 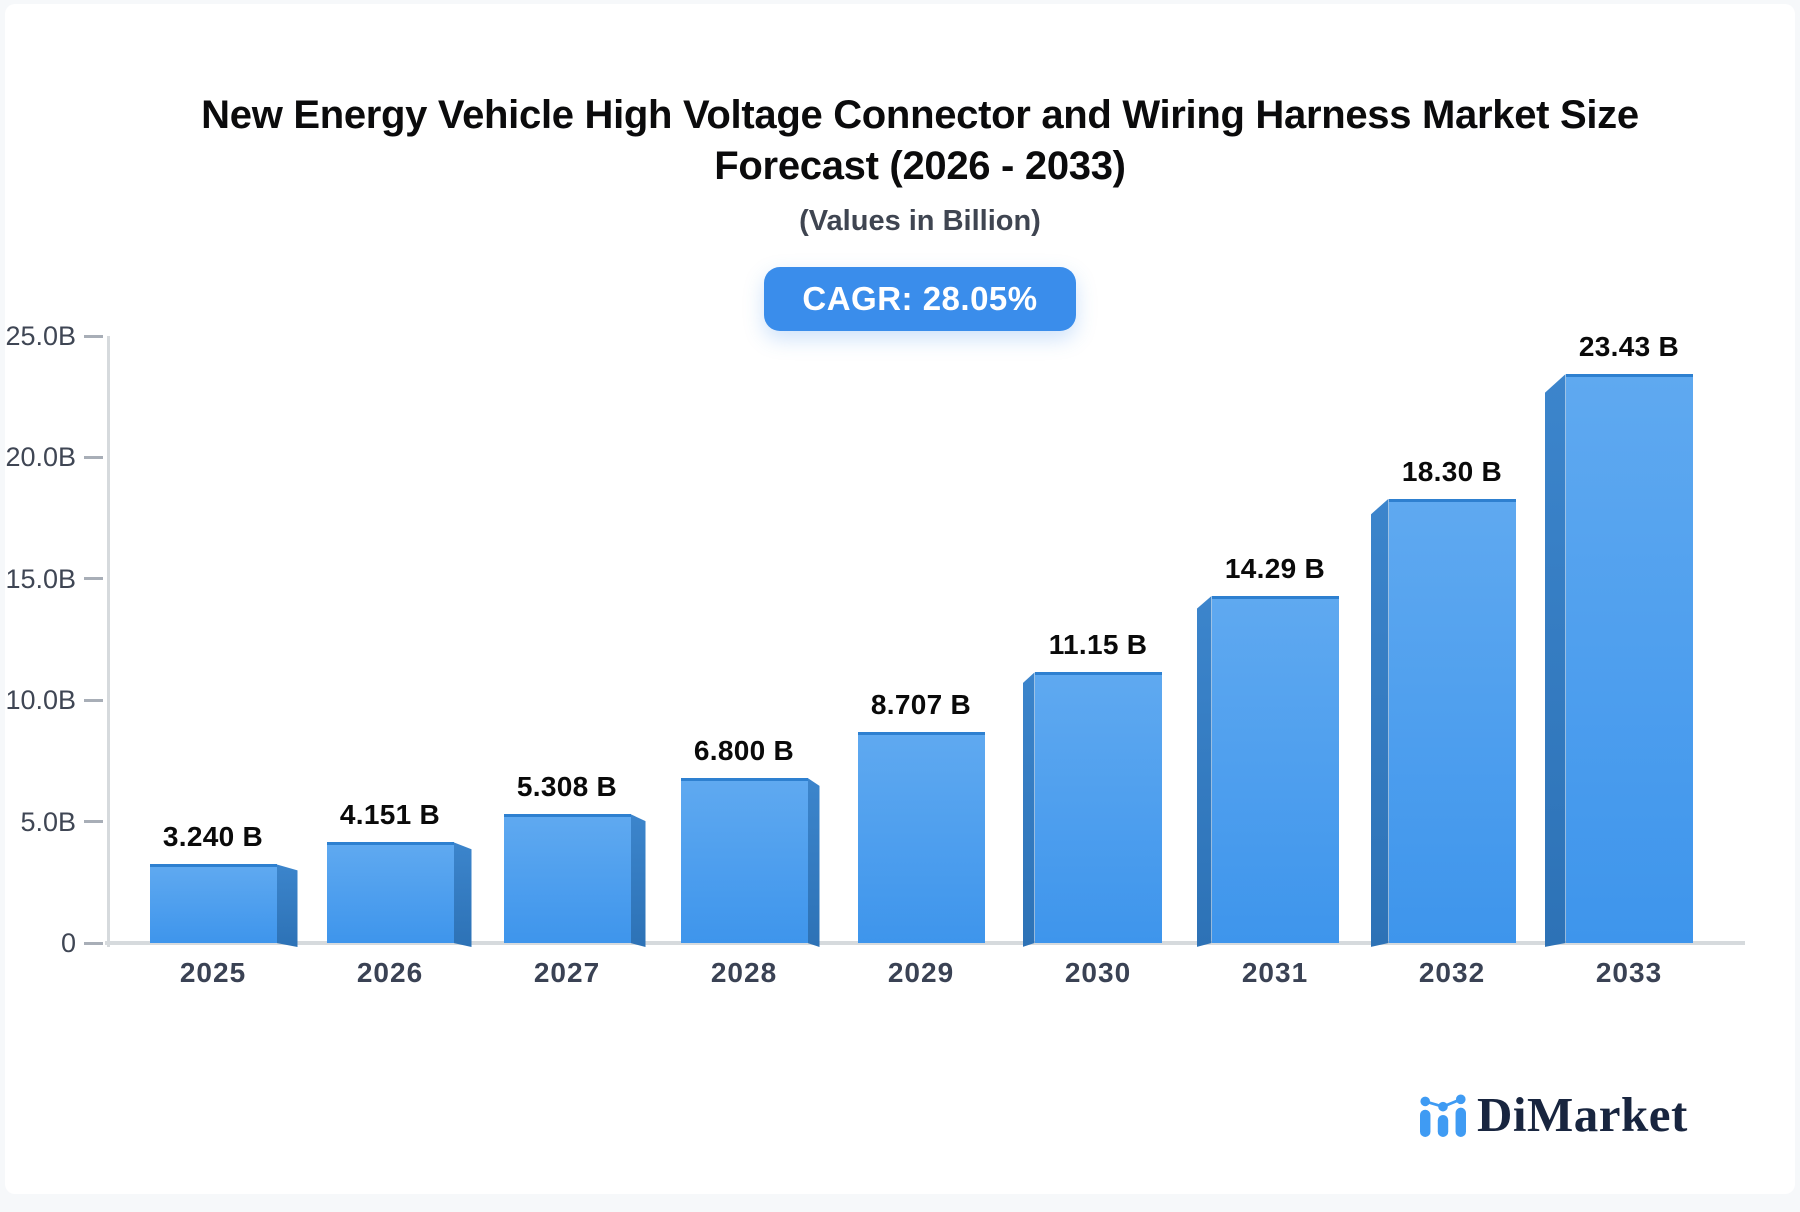 What do you see at coordinates (390, 972) in the screenshot?
I see `x-category-label: 2026` at bounding box center [390, 972].